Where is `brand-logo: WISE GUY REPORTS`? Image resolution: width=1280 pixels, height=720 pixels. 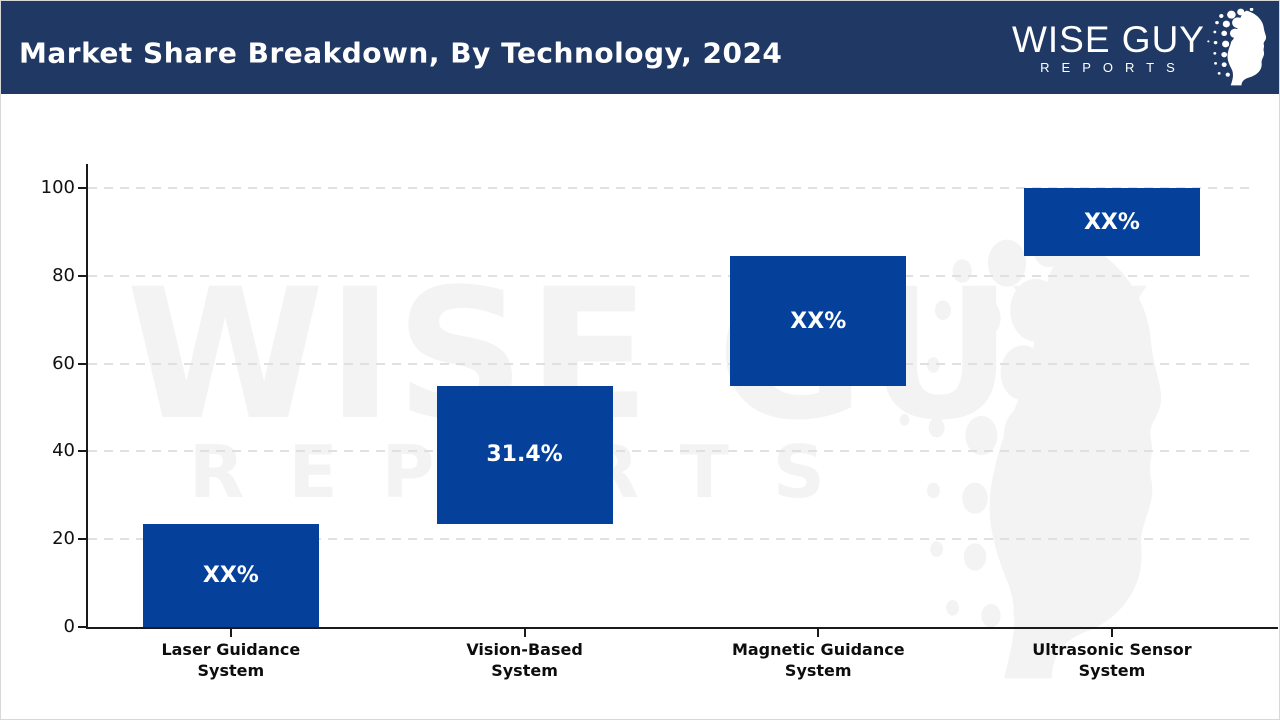
brand-logo: WISE GUY REPORTS is located at coordinates (1141, 48).